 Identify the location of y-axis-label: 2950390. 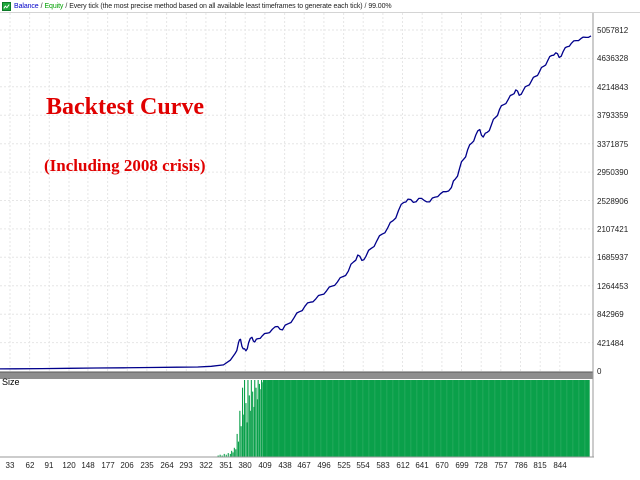
(613, 172).